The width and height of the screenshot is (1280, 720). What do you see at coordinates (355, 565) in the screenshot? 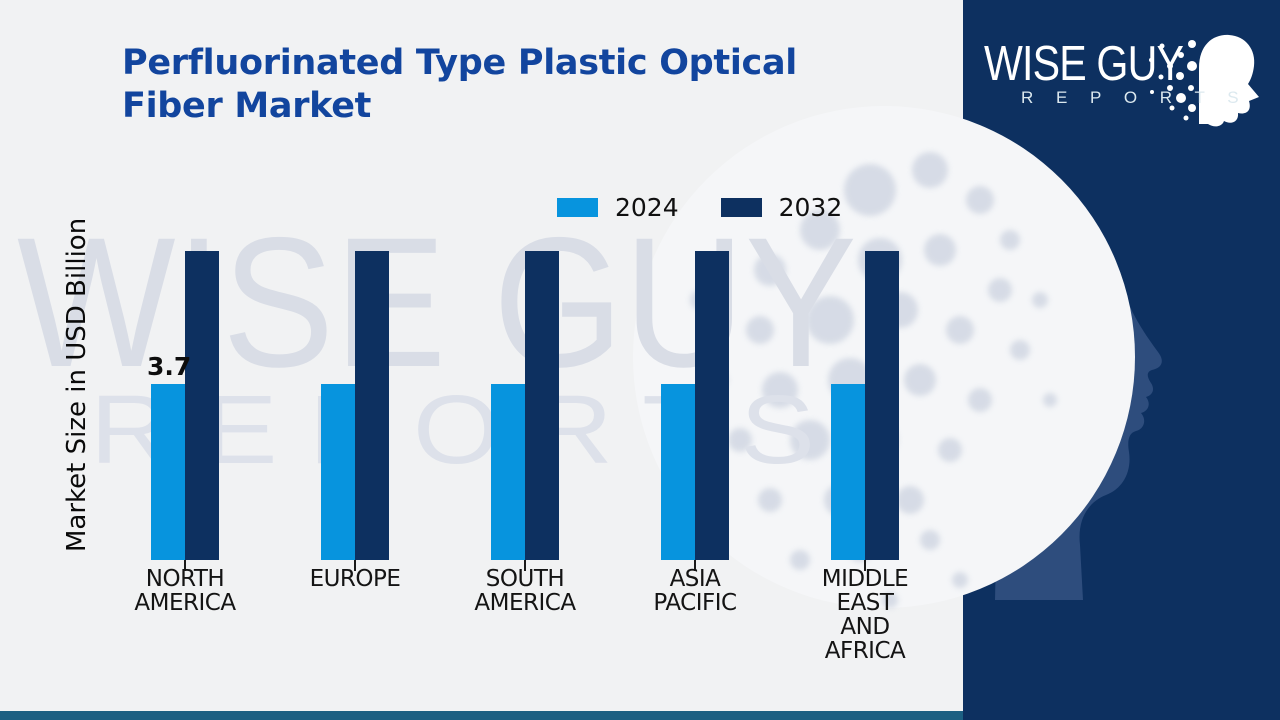
I see `axis-tick-europe` at bounding box center [355, 565].